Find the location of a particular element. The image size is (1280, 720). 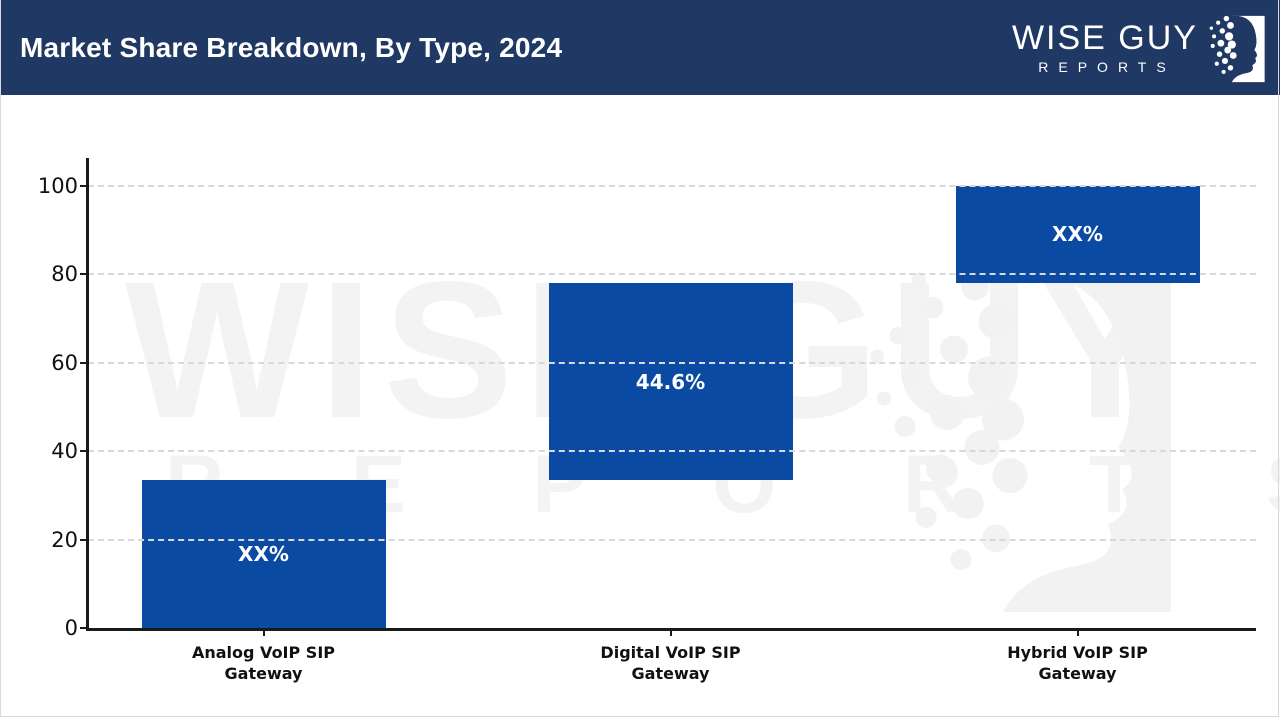

y-tick-label-20: 20 is located at coordinates (64, 539).